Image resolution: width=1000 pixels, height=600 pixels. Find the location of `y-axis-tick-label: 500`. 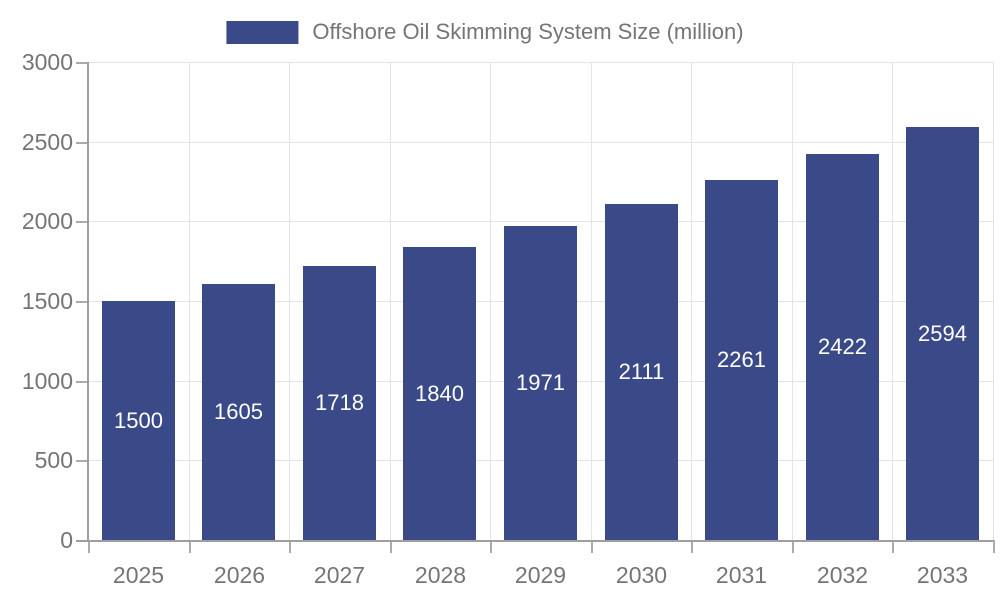

y-axis-tick-label: 500 is located at coordinates (53, 460).